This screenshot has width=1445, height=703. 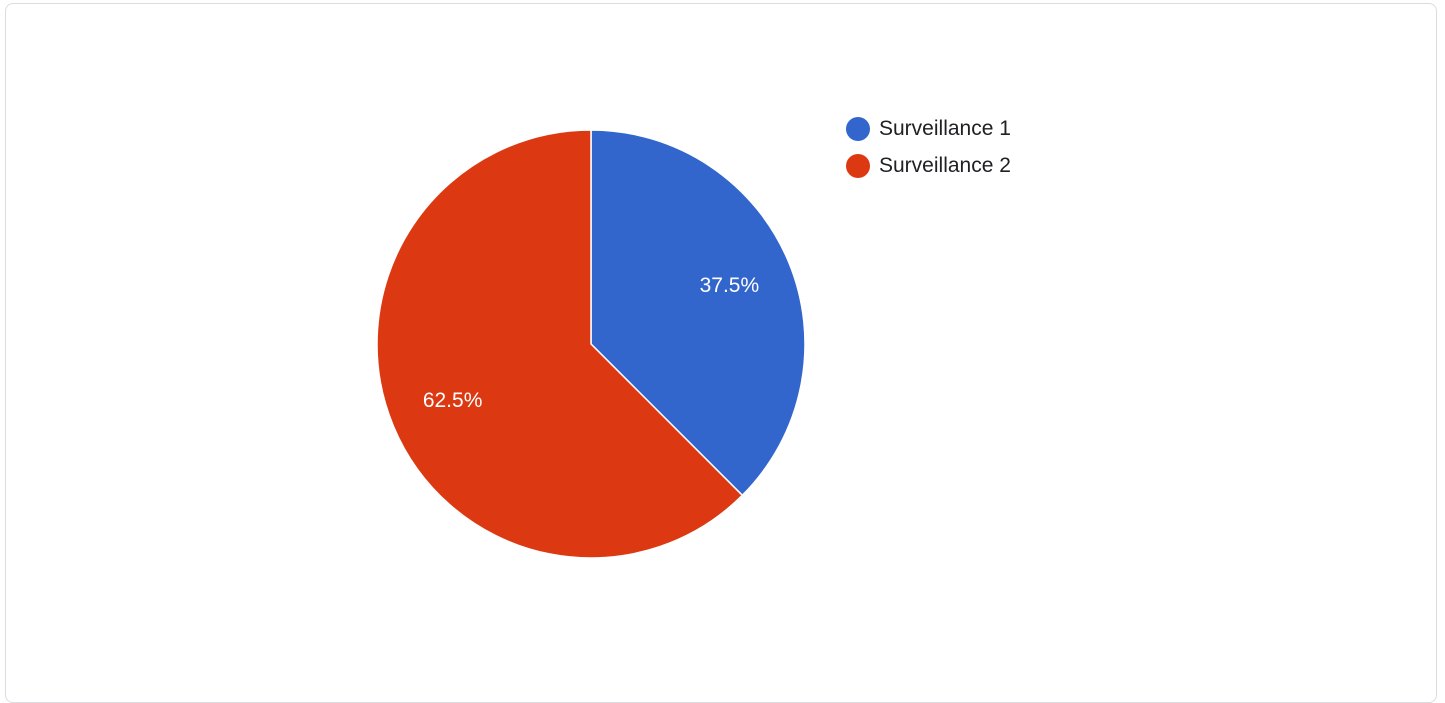 I want to click on legend-label-surveillance-1: Surveillance 1, so click(x=945, y=128).